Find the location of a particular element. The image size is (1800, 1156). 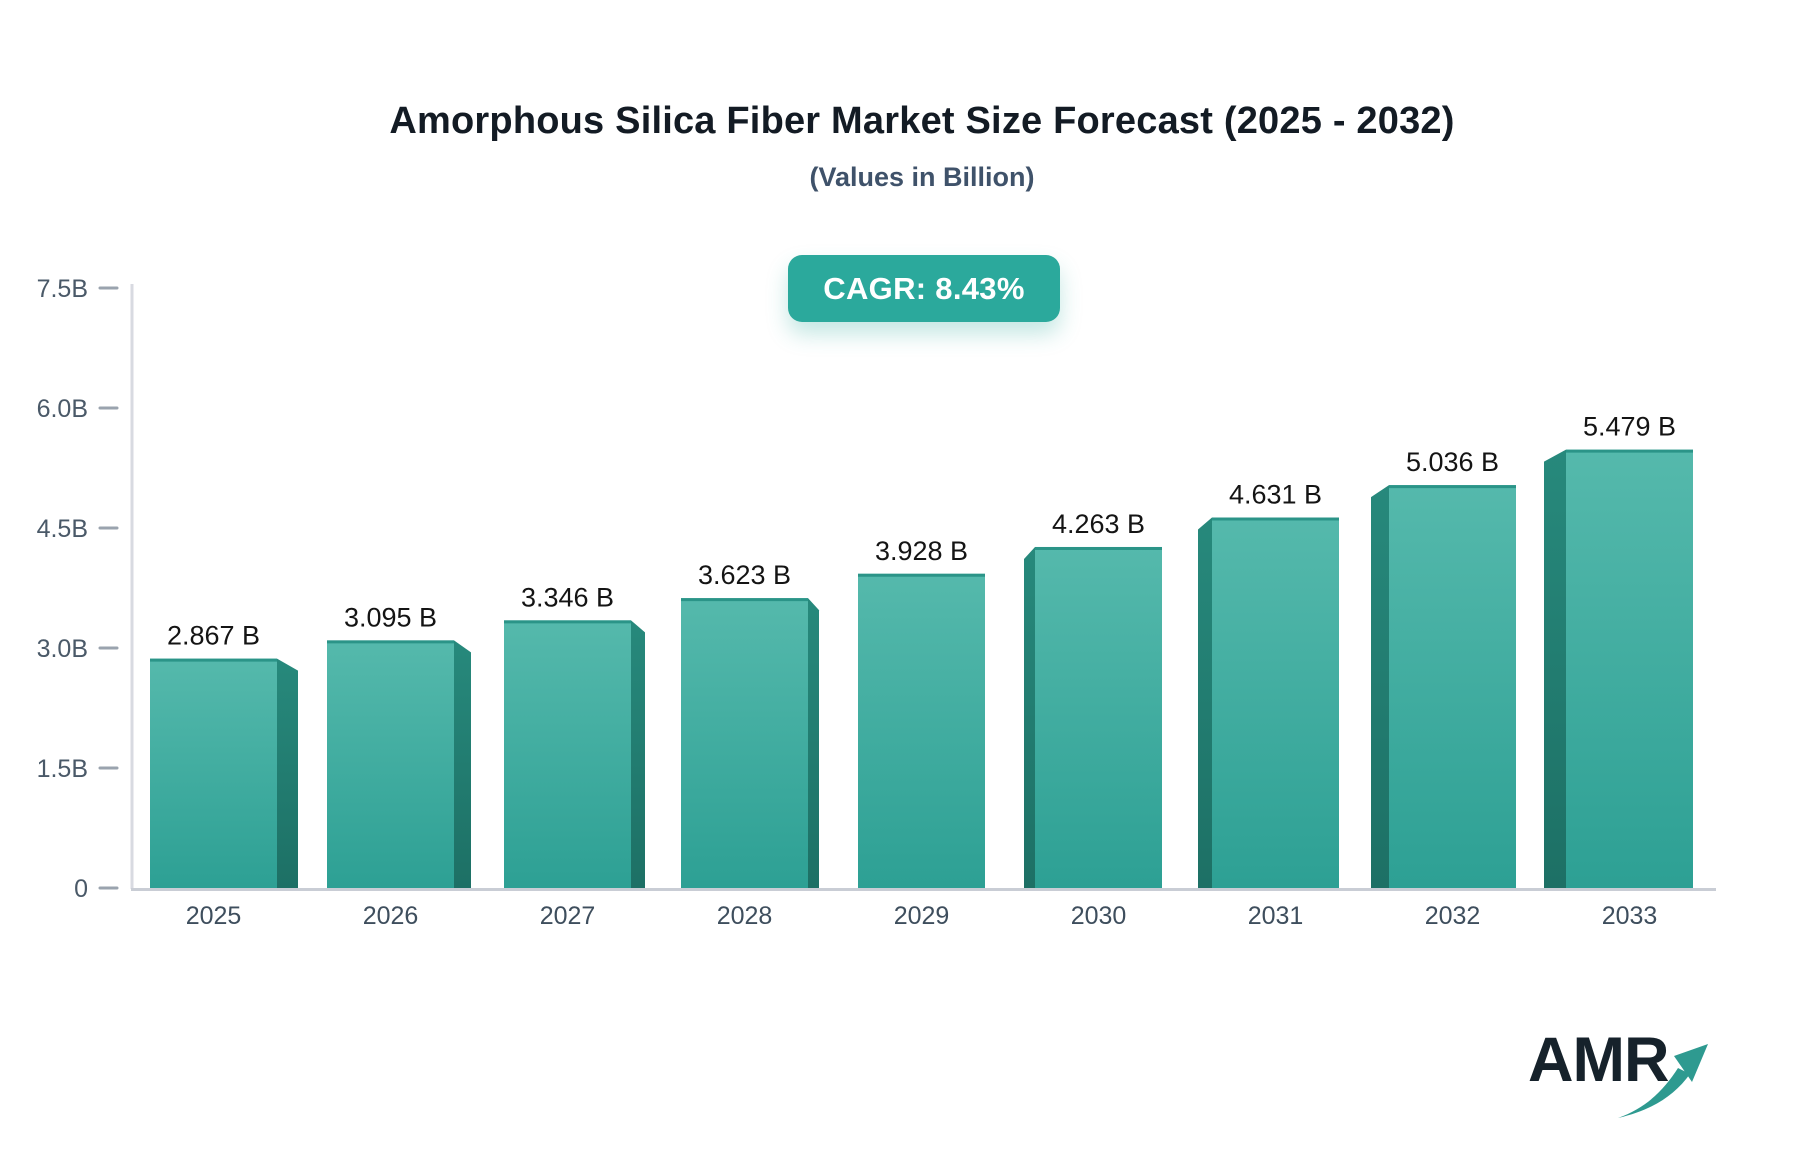

bar-value-label: 3.346 B is located at coordinates (567, 597).